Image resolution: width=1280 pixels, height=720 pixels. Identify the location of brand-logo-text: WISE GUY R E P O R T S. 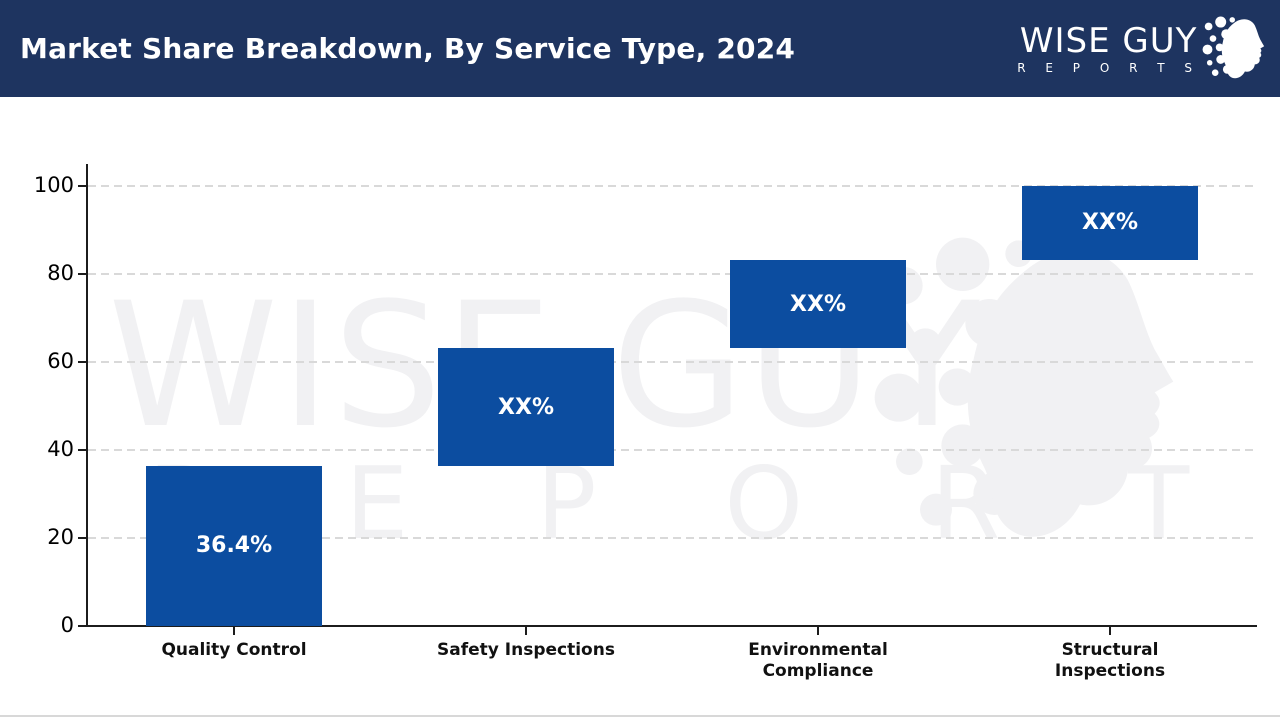
(1108, 49).